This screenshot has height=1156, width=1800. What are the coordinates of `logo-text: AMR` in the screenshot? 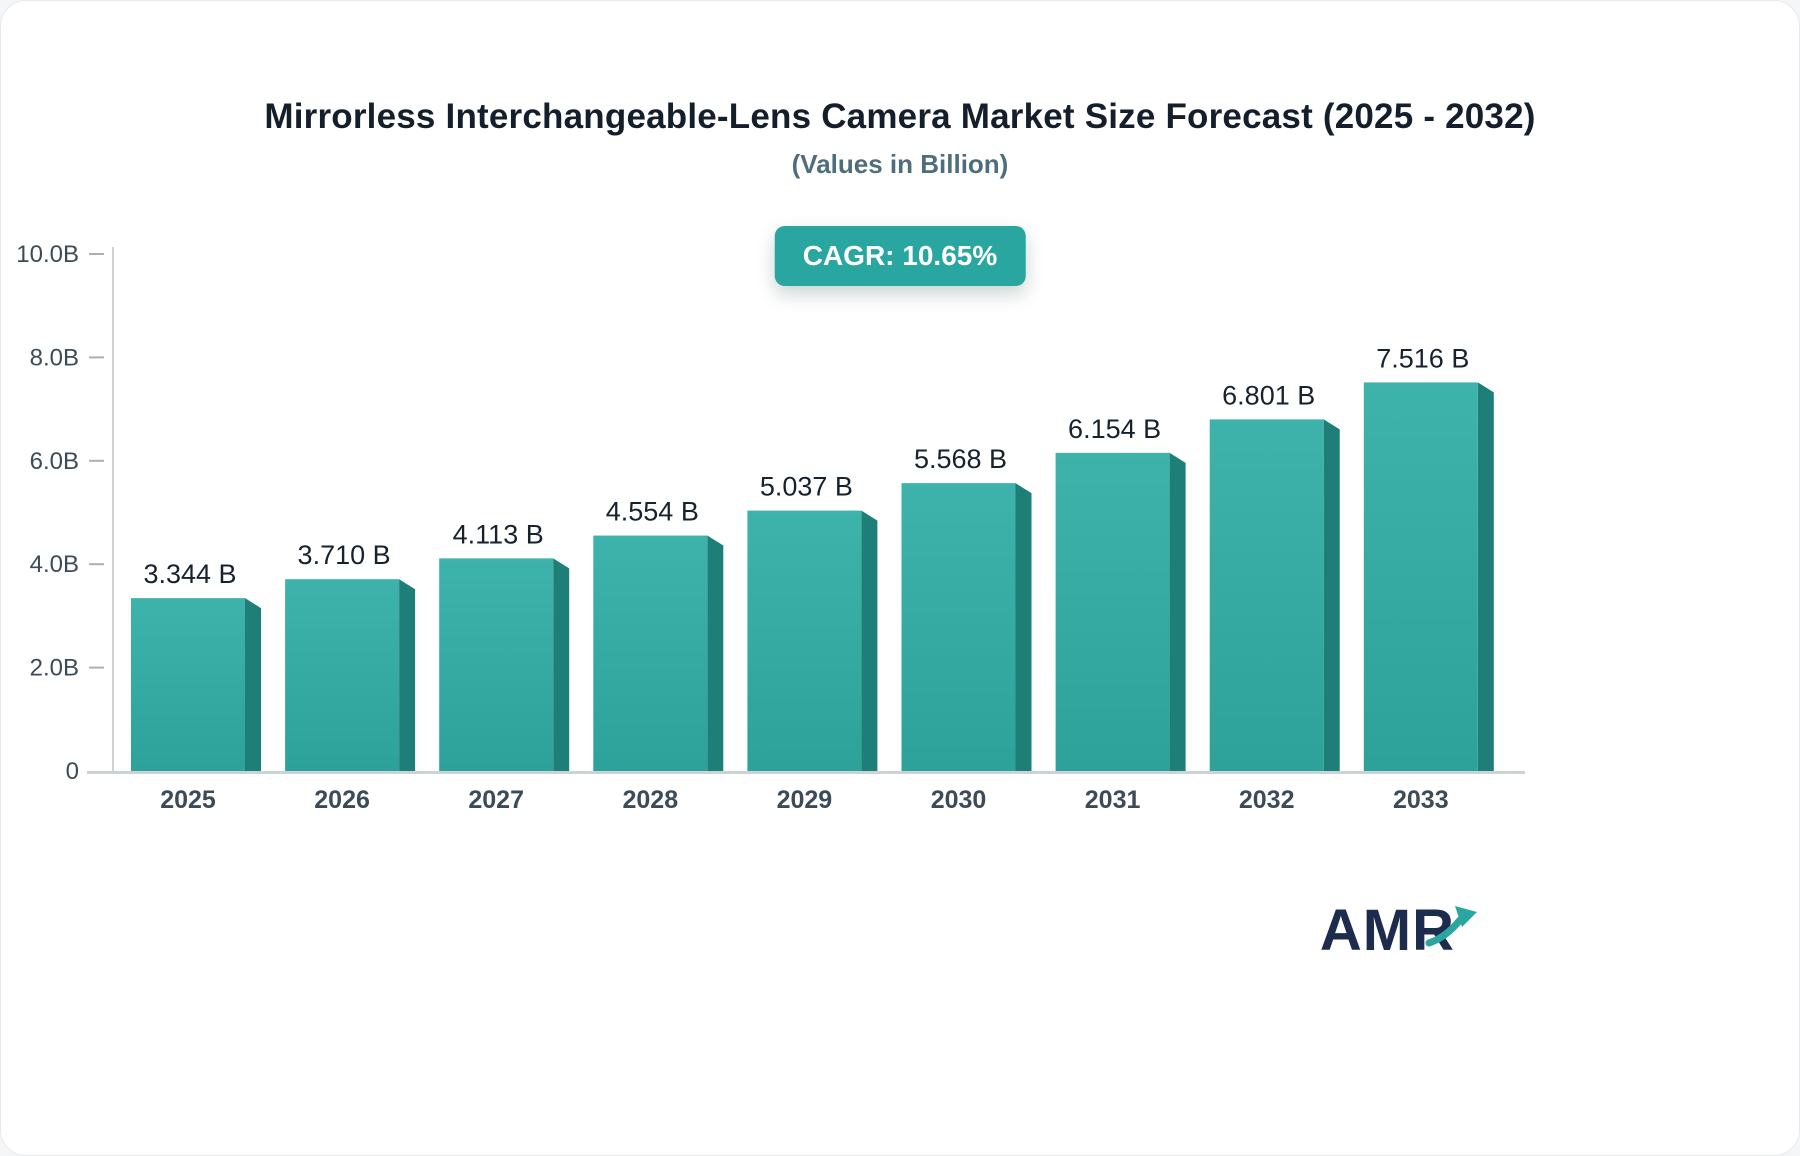 It's located at (1387, 930).